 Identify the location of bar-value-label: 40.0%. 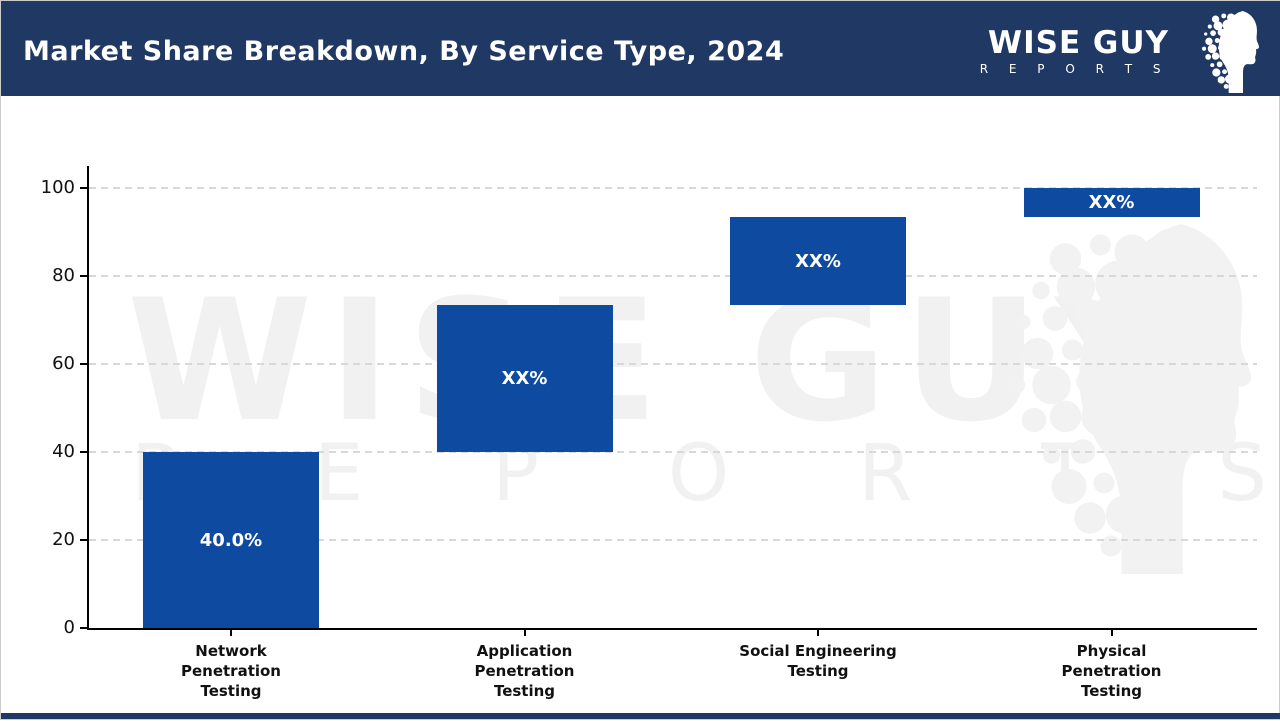
(231, 540).